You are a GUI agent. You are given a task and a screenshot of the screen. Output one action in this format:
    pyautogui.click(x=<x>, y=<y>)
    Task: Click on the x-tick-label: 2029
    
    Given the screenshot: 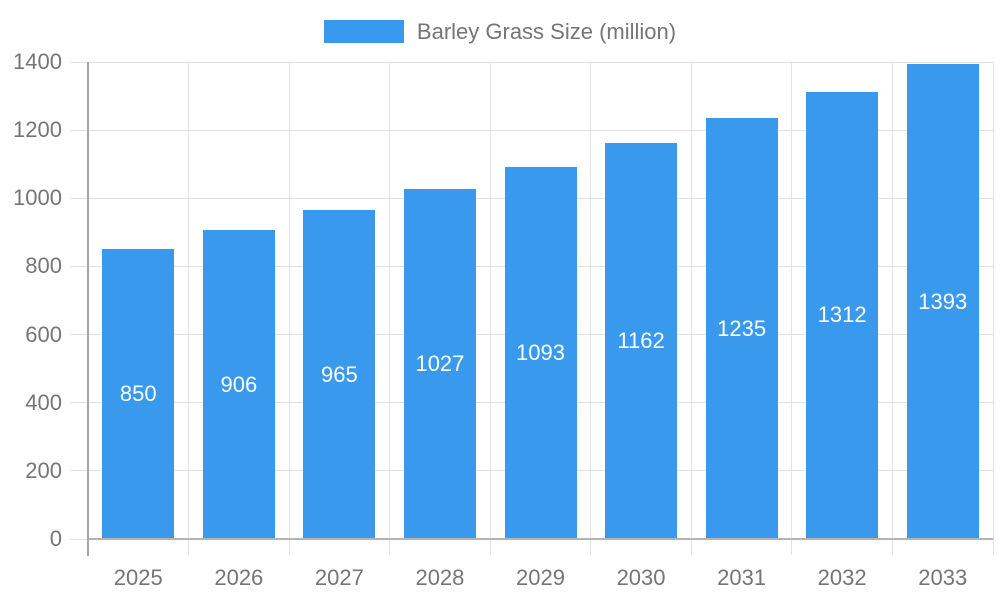 What is the action you would take?
    pyautogui.click(x=540, y=577)
    